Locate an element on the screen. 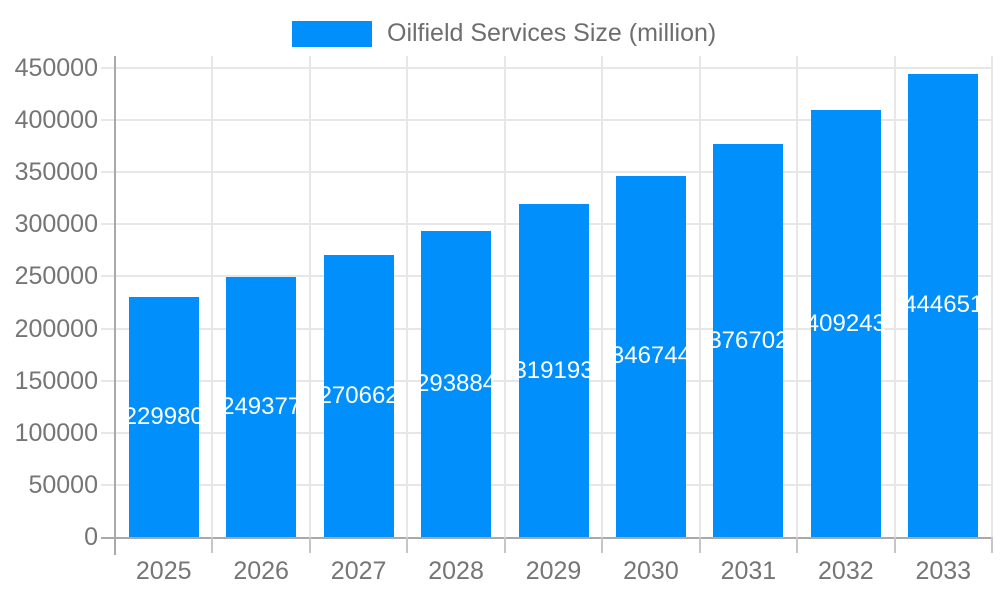  legend-swatch is located at coordinates (332, 33).